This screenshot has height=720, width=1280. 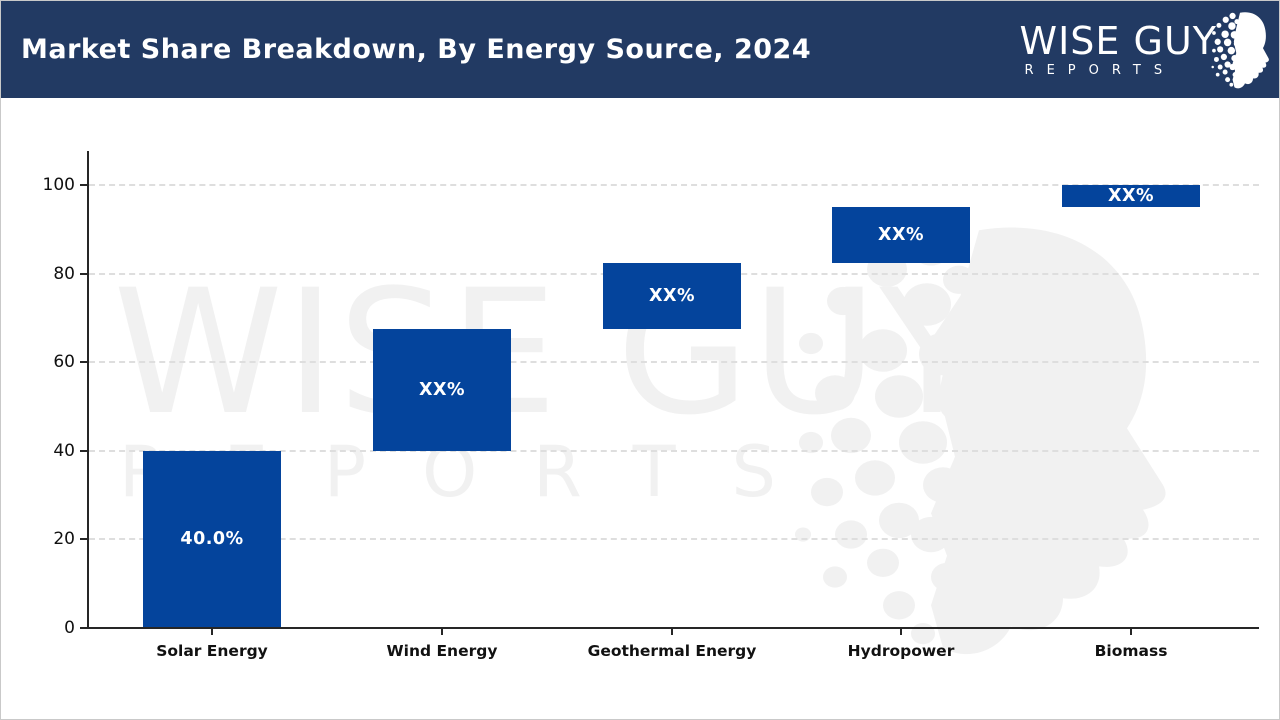 I want to click on bar-biomass: XX%, so click(x=1131, y=196).